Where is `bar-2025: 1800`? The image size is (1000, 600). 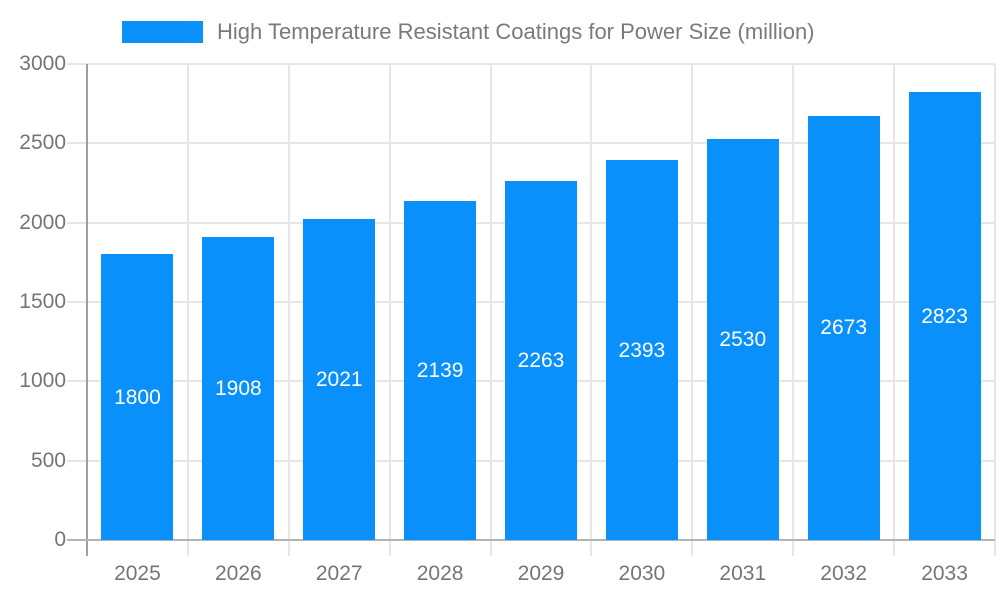
bar-2025: 1800 is located at coordinates (137, 397).